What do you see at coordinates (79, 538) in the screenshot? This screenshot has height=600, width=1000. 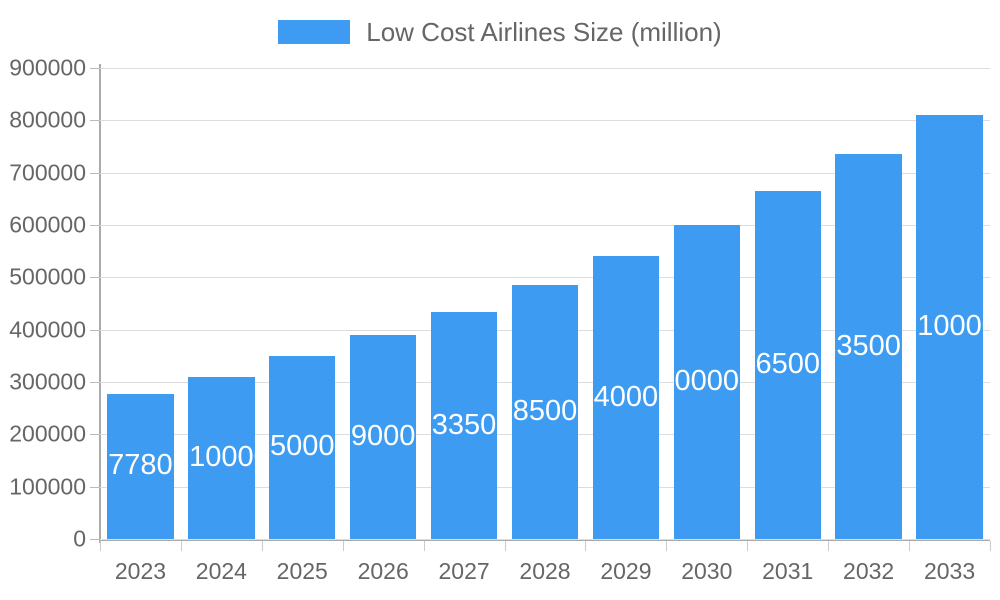 I see `y-axis-tick-label: 0` at bounding box center [79, 538].